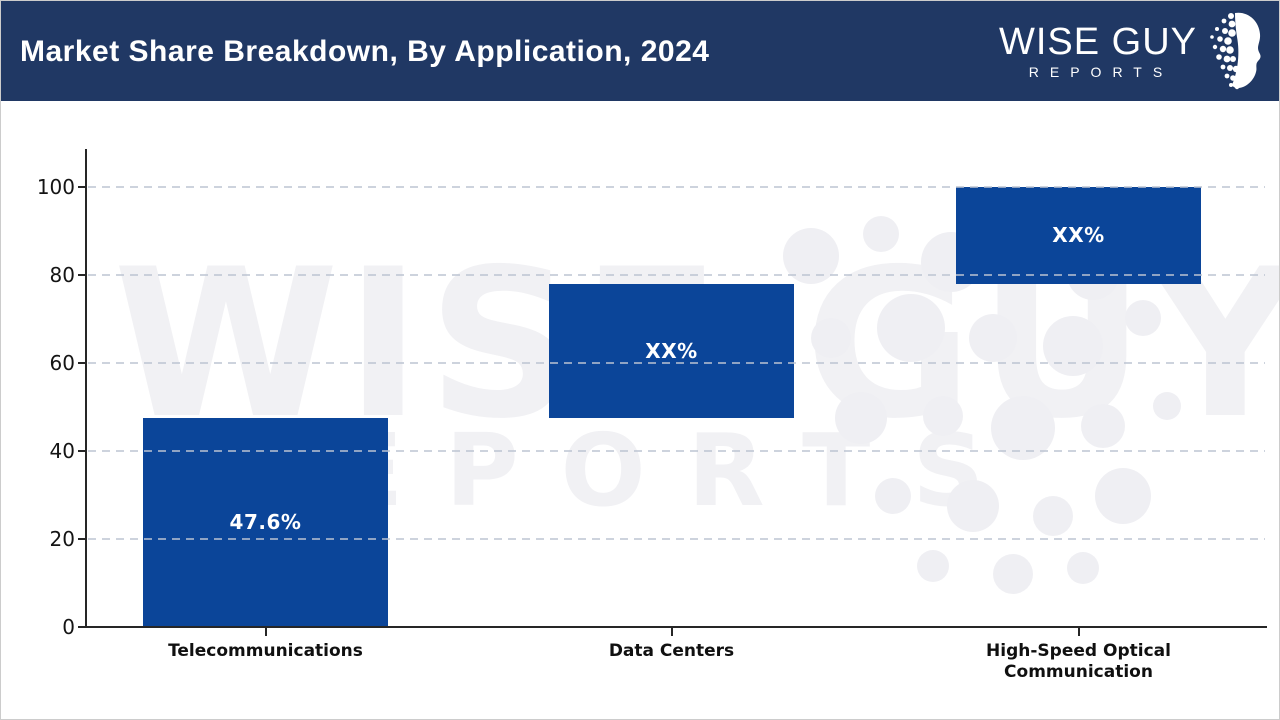  What do you see at coordinates (86, 388) in the screenshot?
I see `y-axis-line` at bounding box center [86, 388].